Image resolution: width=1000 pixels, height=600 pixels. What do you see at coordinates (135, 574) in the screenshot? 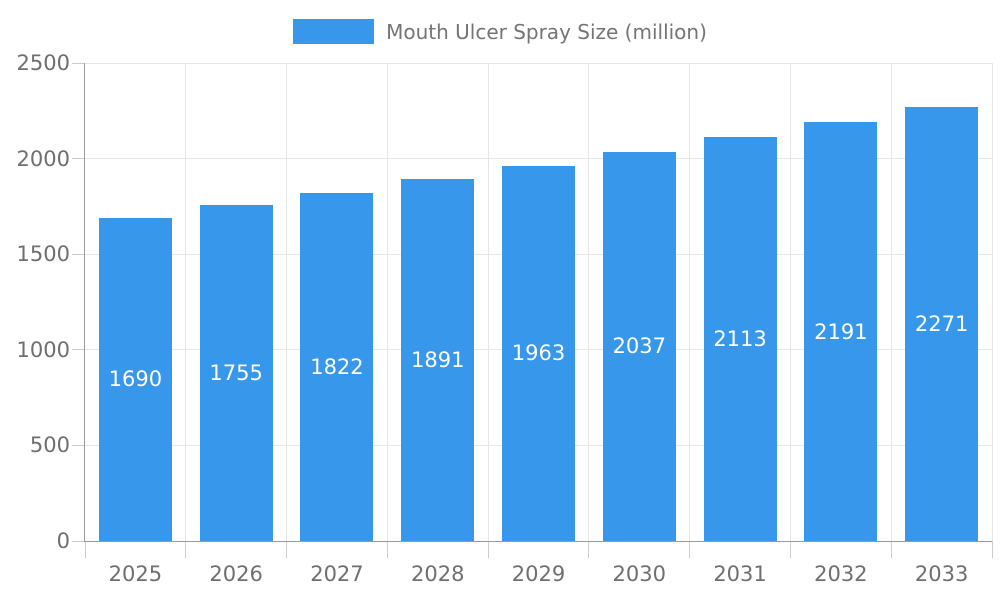
I see `x-axis-label: 2025` at bounding box center [135, 574].